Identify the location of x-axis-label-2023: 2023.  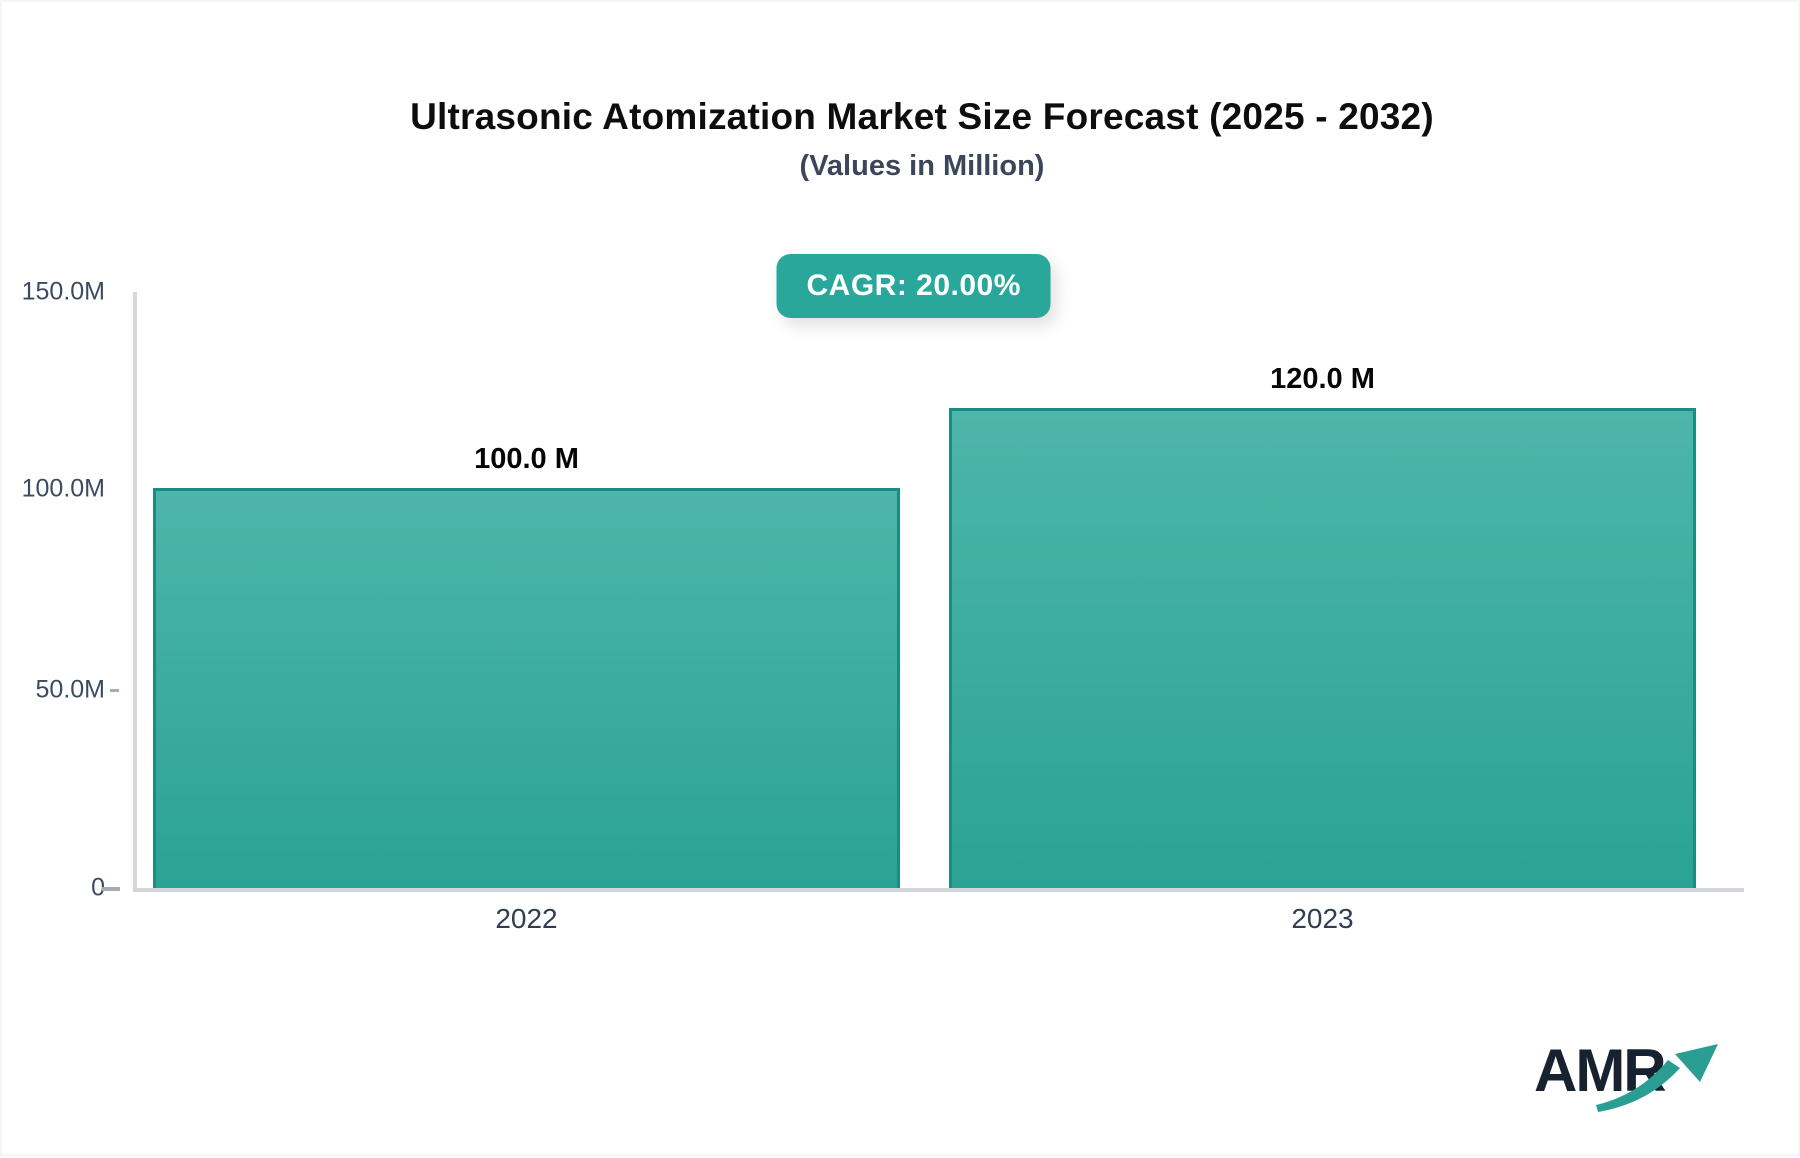
(1322, 918).